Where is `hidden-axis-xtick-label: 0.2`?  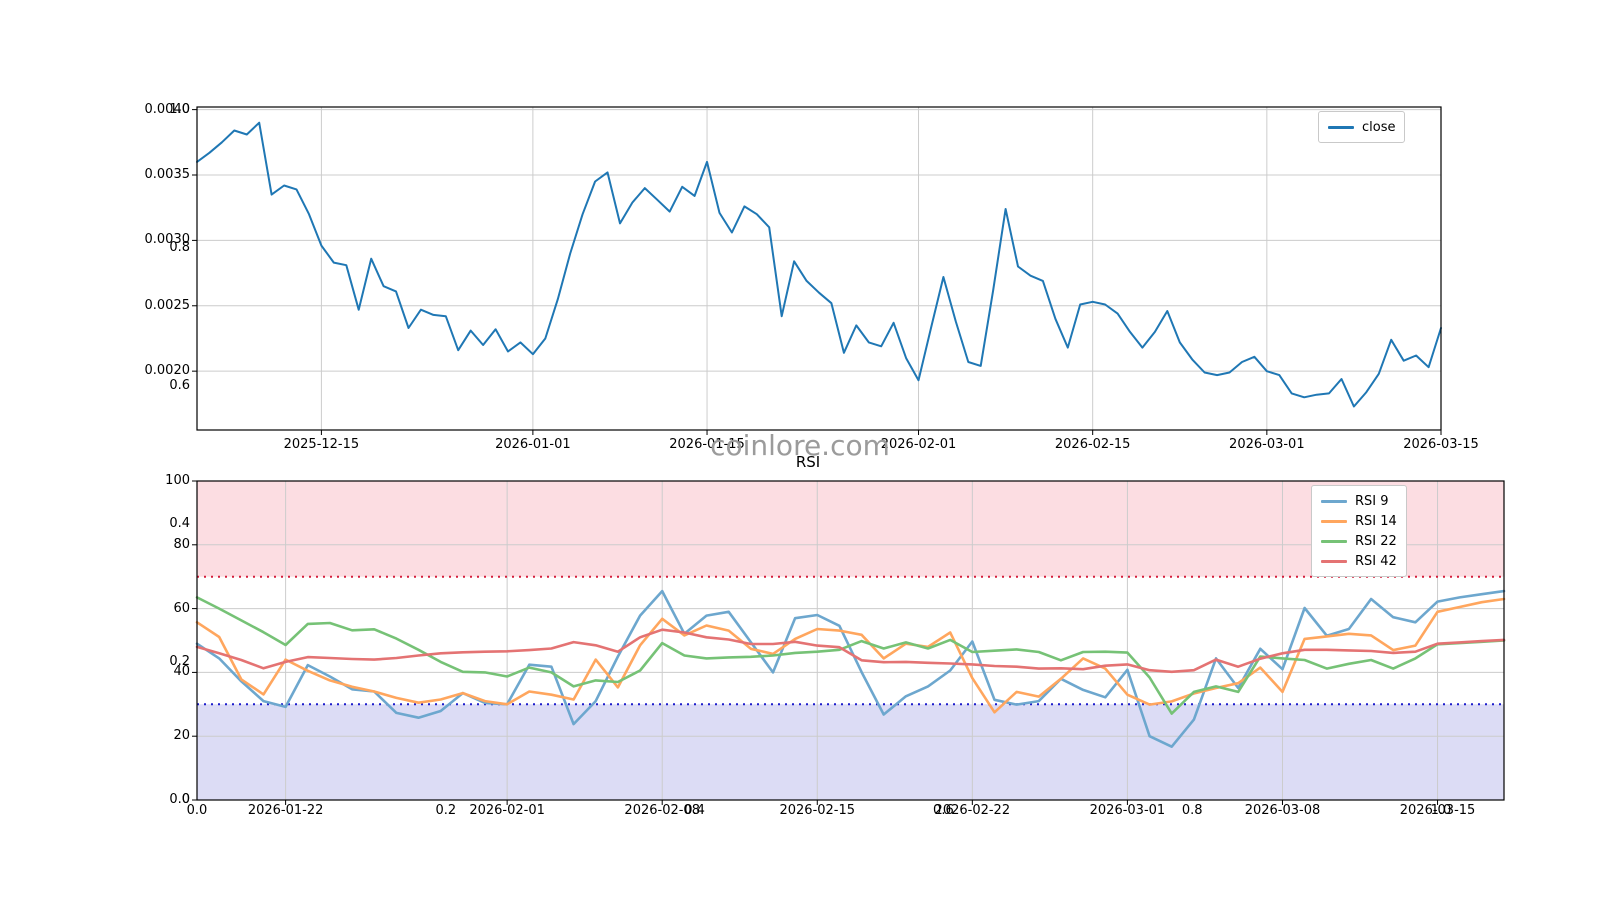
hidden-axis-xtick-label: 0.2 is located at coordinates (446, 810).